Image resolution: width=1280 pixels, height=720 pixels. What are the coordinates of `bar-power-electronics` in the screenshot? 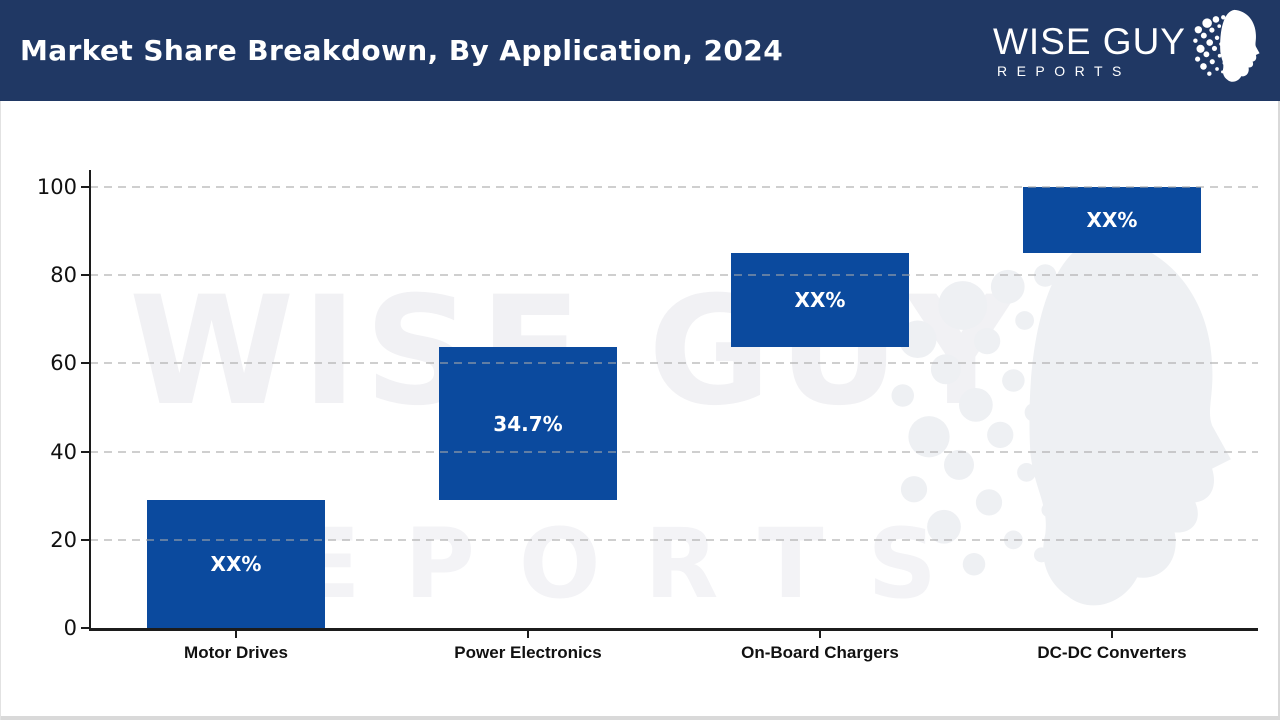 It's located at (528, 424).